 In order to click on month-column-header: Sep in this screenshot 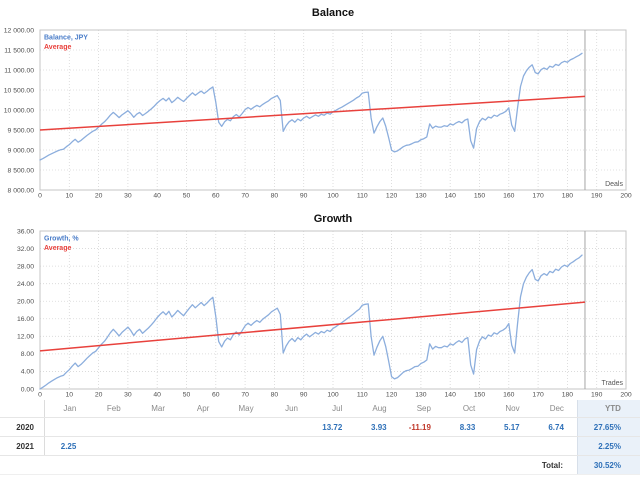, I will do `click(423, 408)`.